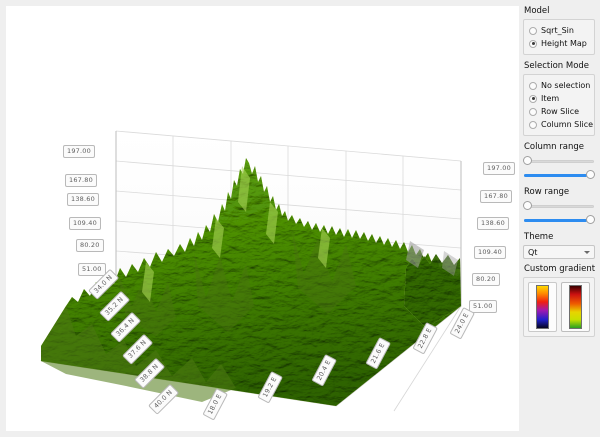  What do you see at coordinates (486, 279) in the screenshot?
I see `value-axis-tick-right: 80.20` at bounding box center [486, 279].